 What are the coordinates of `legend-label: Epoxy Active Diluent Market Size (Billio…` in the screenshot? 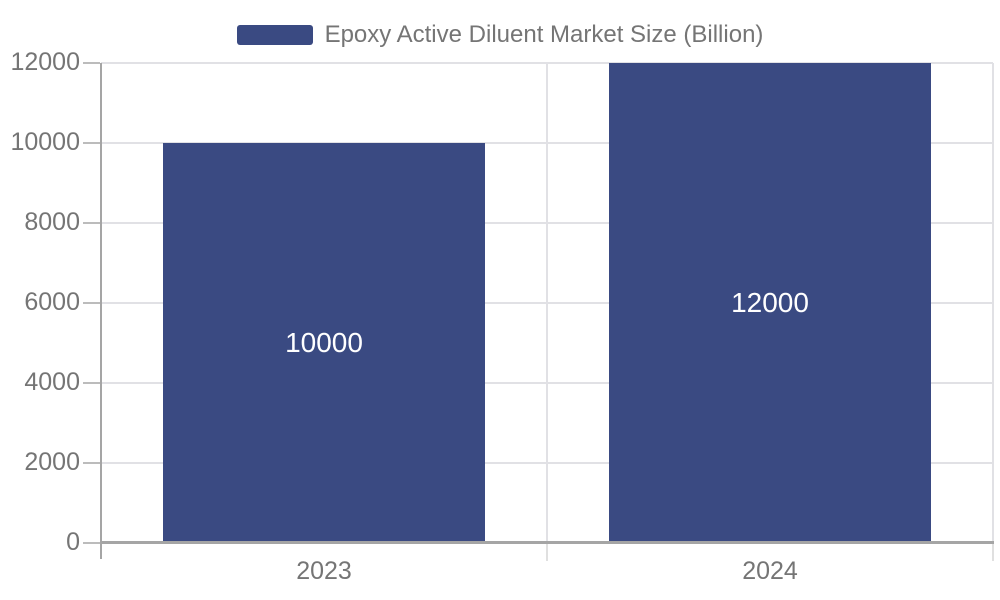 It's located at (544, 34).